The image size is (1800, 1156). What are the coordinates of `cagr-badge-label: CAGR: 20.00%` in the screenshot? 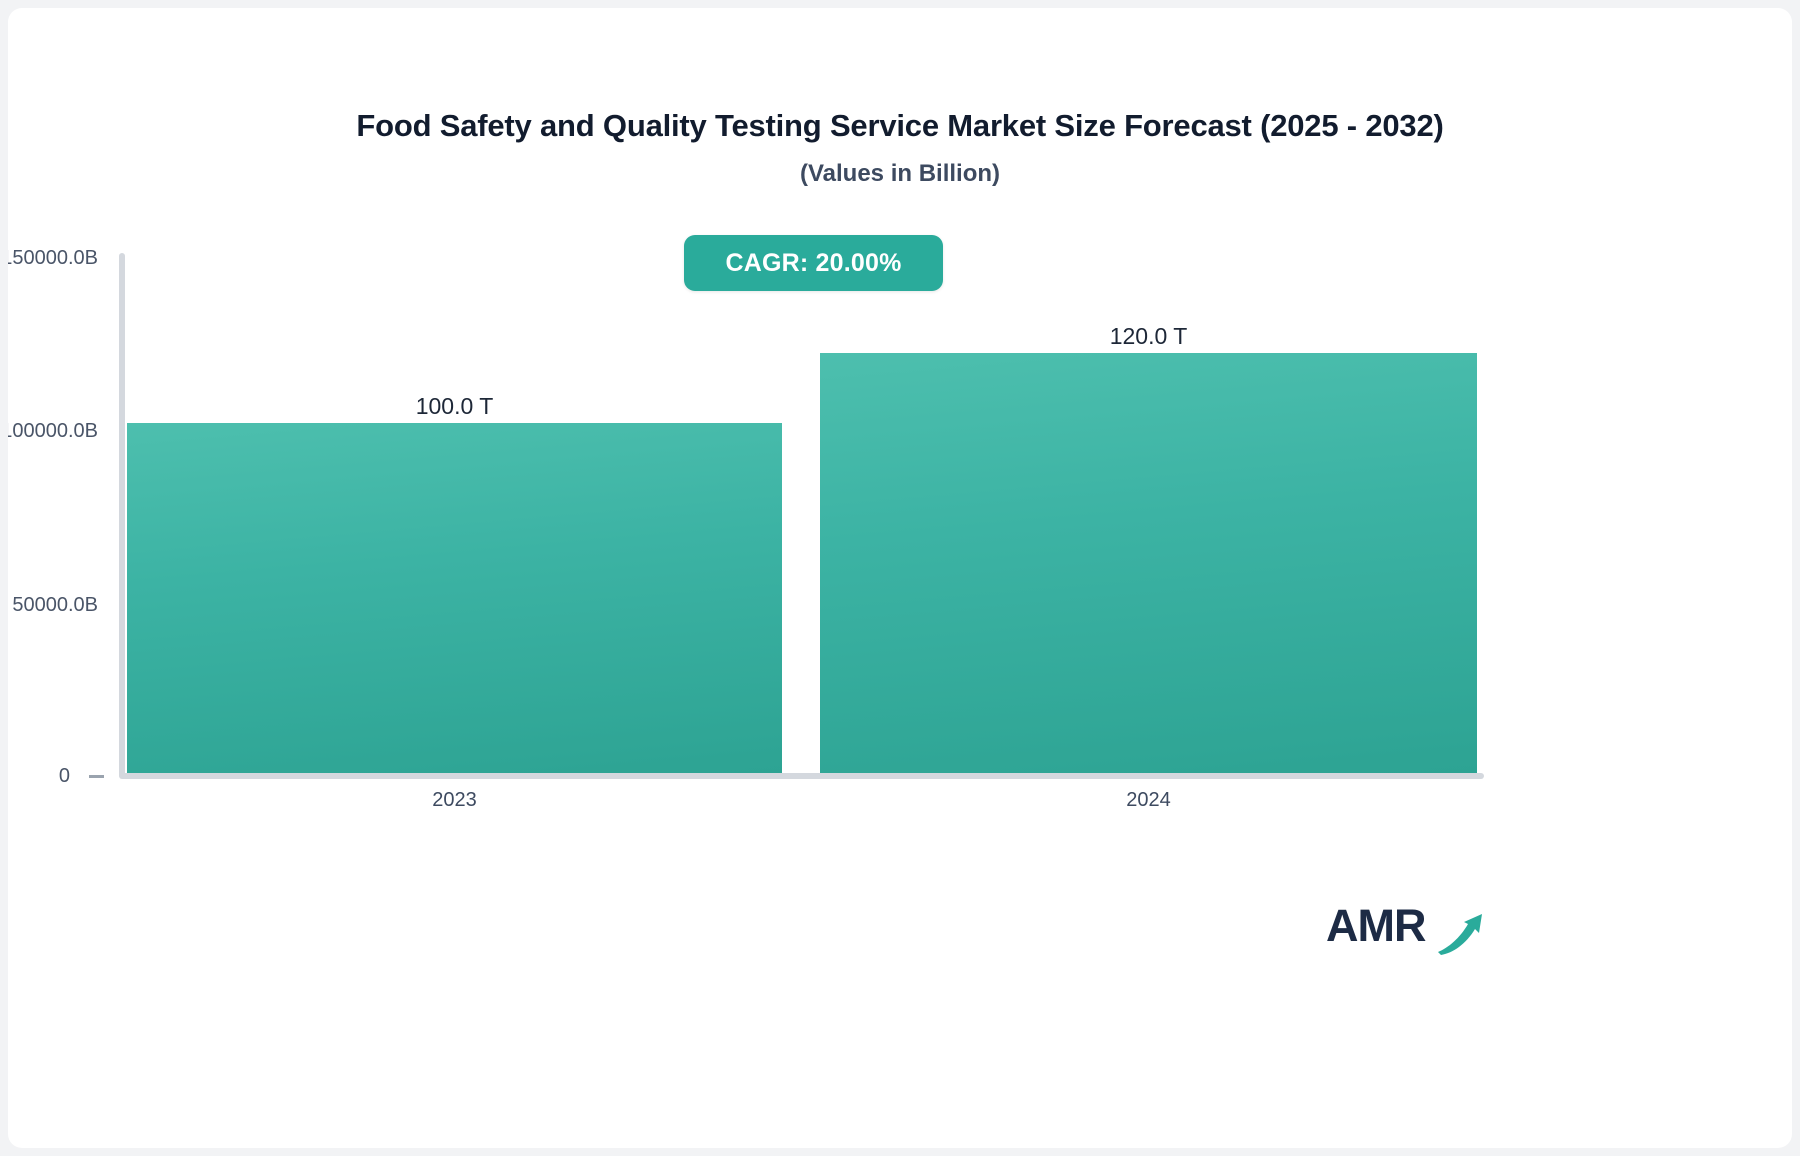 It's located at (813, 262).